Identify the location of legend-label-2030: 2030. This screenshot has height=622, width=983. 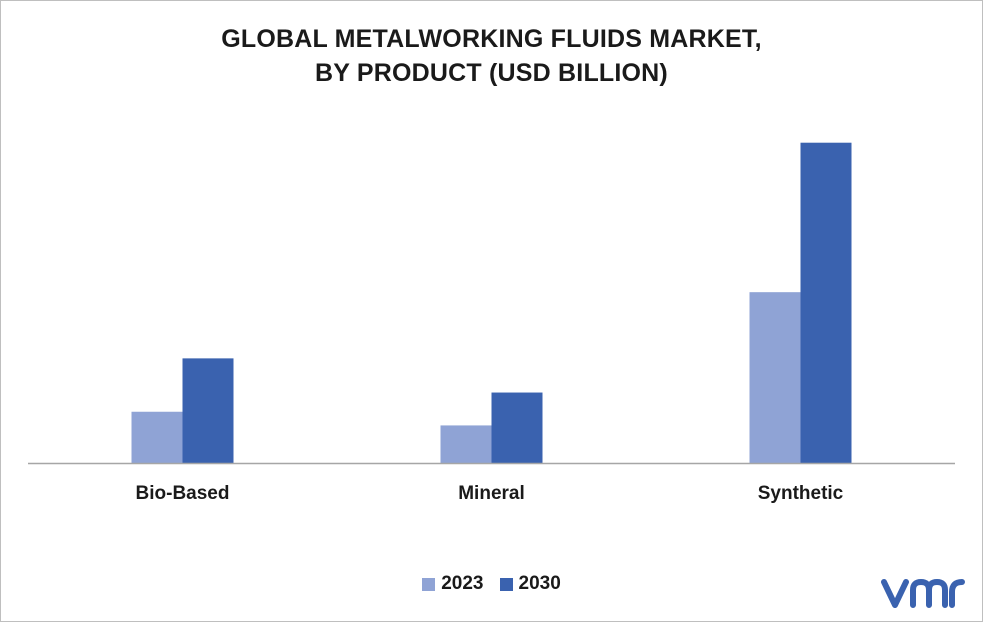
(539, 583).